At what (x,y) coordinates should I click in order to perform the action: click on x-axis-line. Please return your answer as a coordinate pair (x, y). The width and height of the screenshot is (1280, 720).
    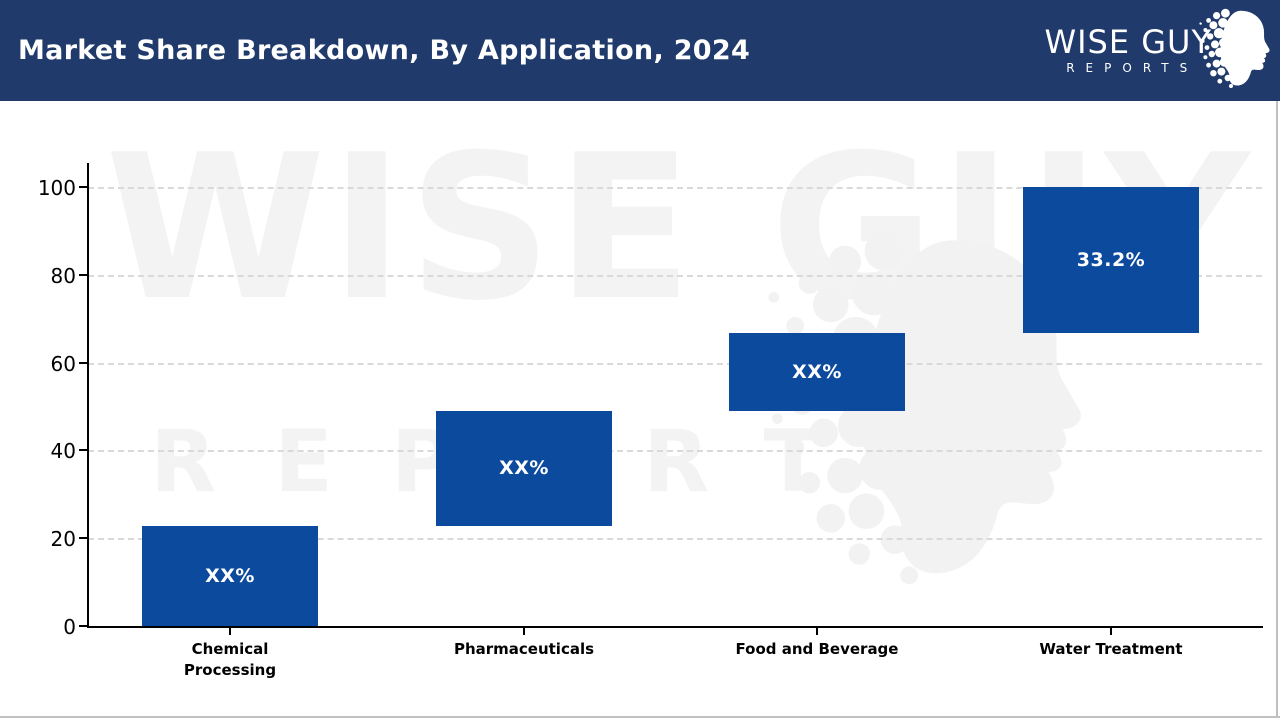
    Looking at the image, I should click on (675, 627).